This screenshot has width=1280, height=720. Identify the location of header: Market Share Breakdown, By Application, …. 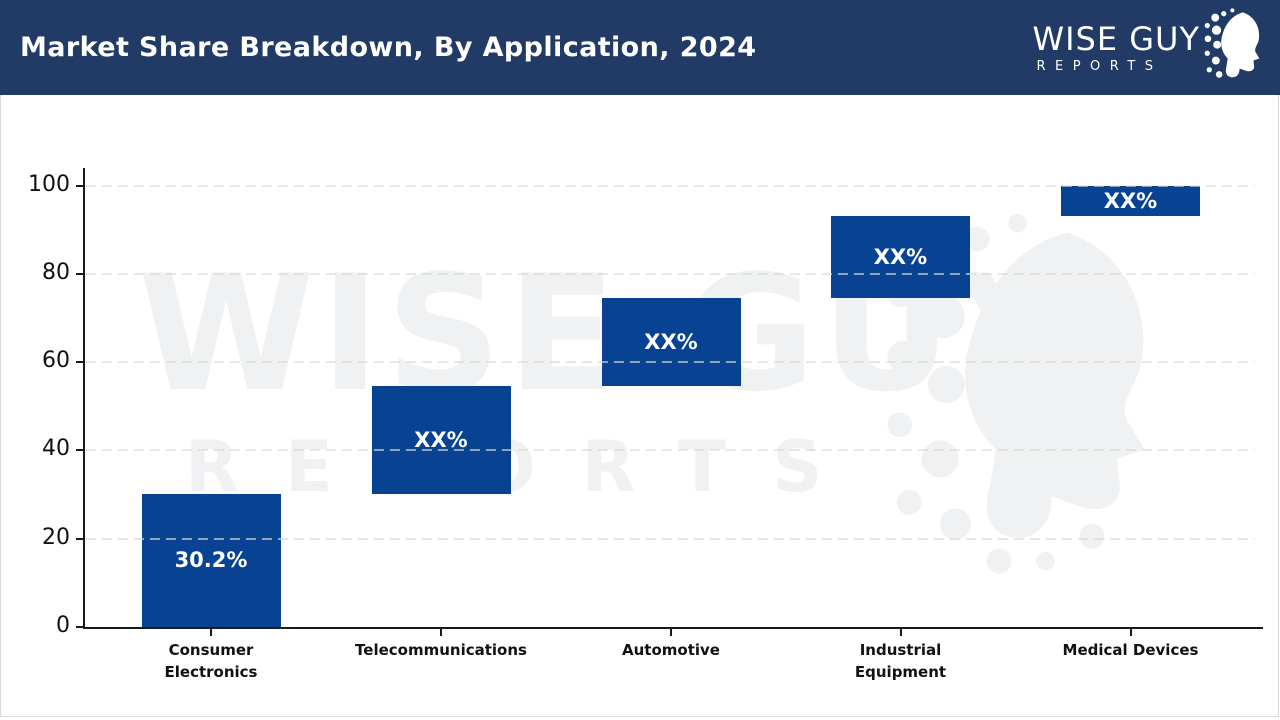
(640, 47).